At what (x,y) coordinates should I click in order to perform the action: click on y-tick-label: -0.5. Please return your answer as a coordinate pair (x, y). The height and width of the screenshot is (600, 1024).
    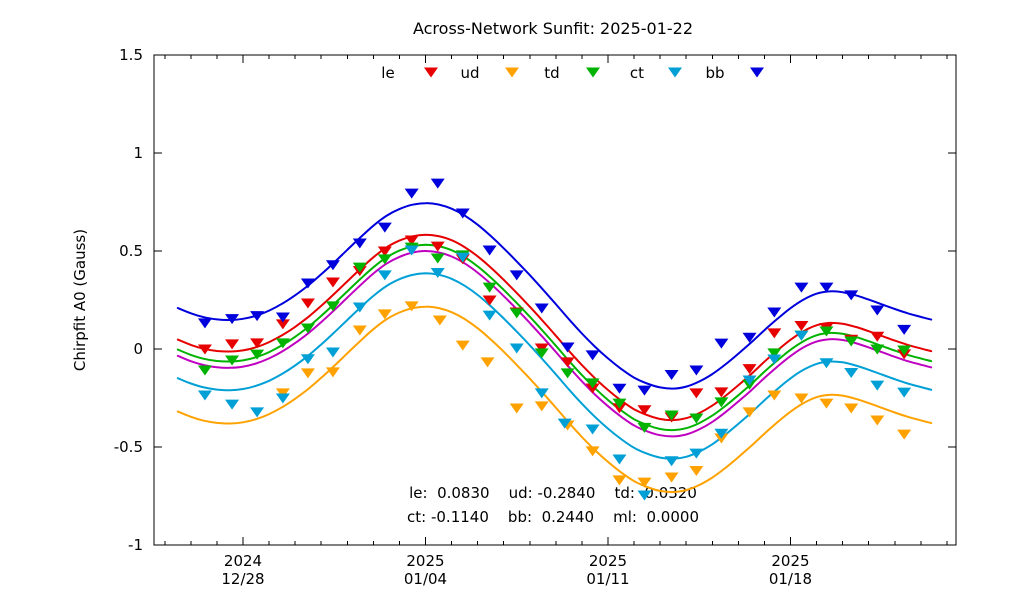
    Looking at the image, I should click on (128, 447).